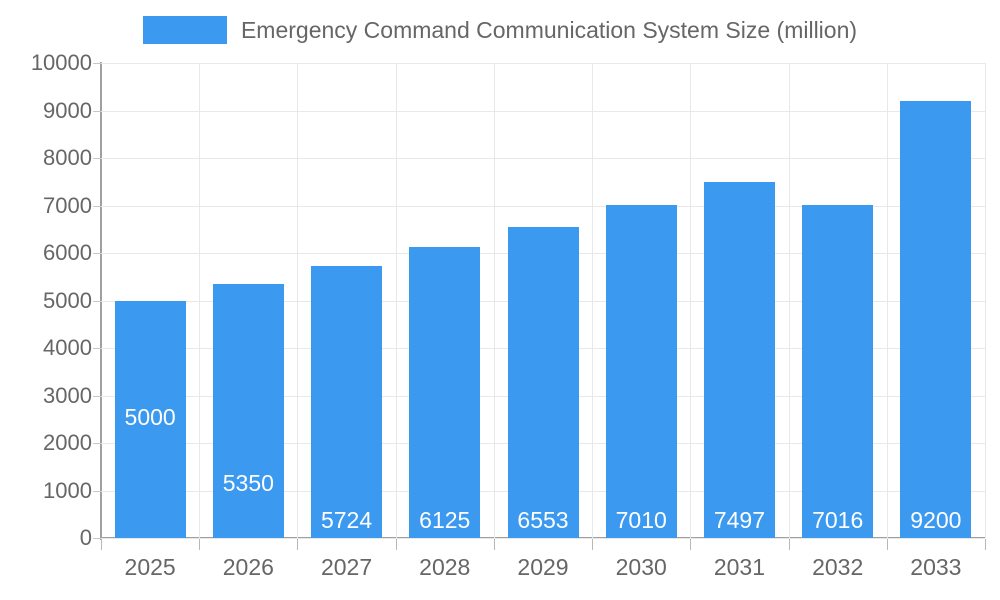 The width and height of the screenshot is (1000, 600). I want to click on y-axis-tick-label: 6000, so click(67, 252).